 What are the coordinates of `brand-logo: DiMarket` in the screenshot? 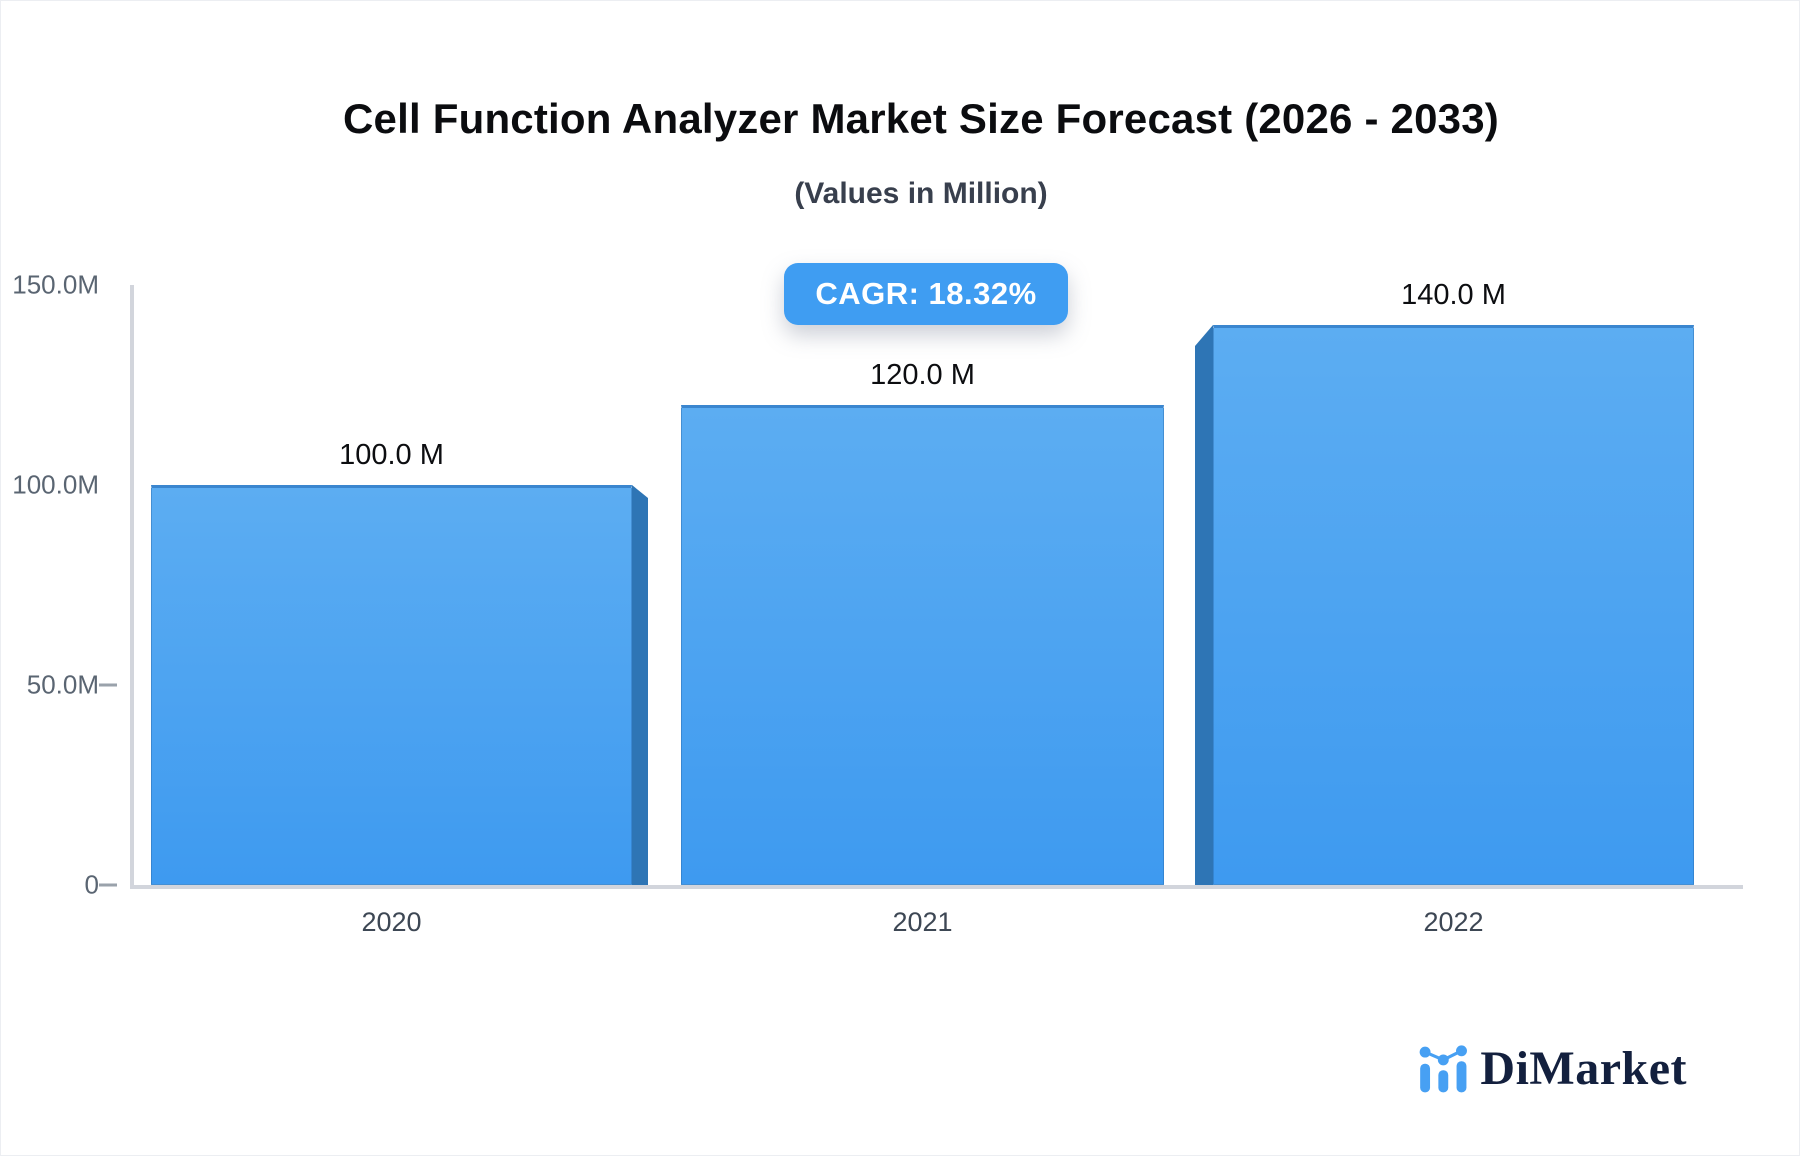 It's located at (1551, 1068).